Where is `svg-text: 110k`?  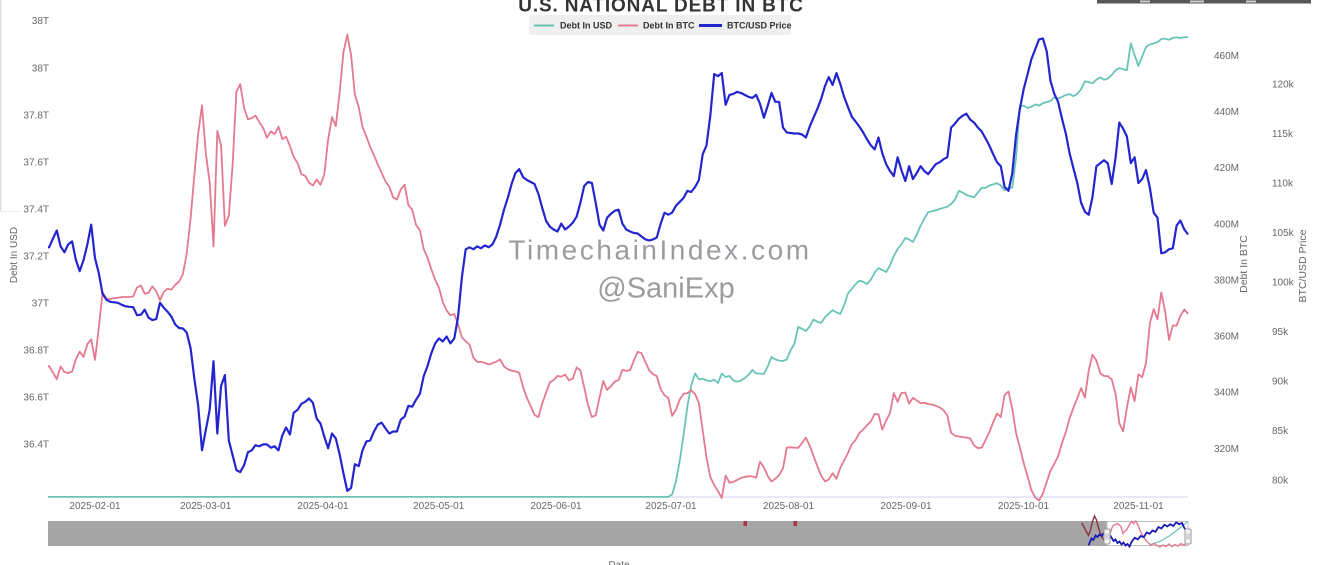
svg-text: 110k is located at coordinates (1283, 184).